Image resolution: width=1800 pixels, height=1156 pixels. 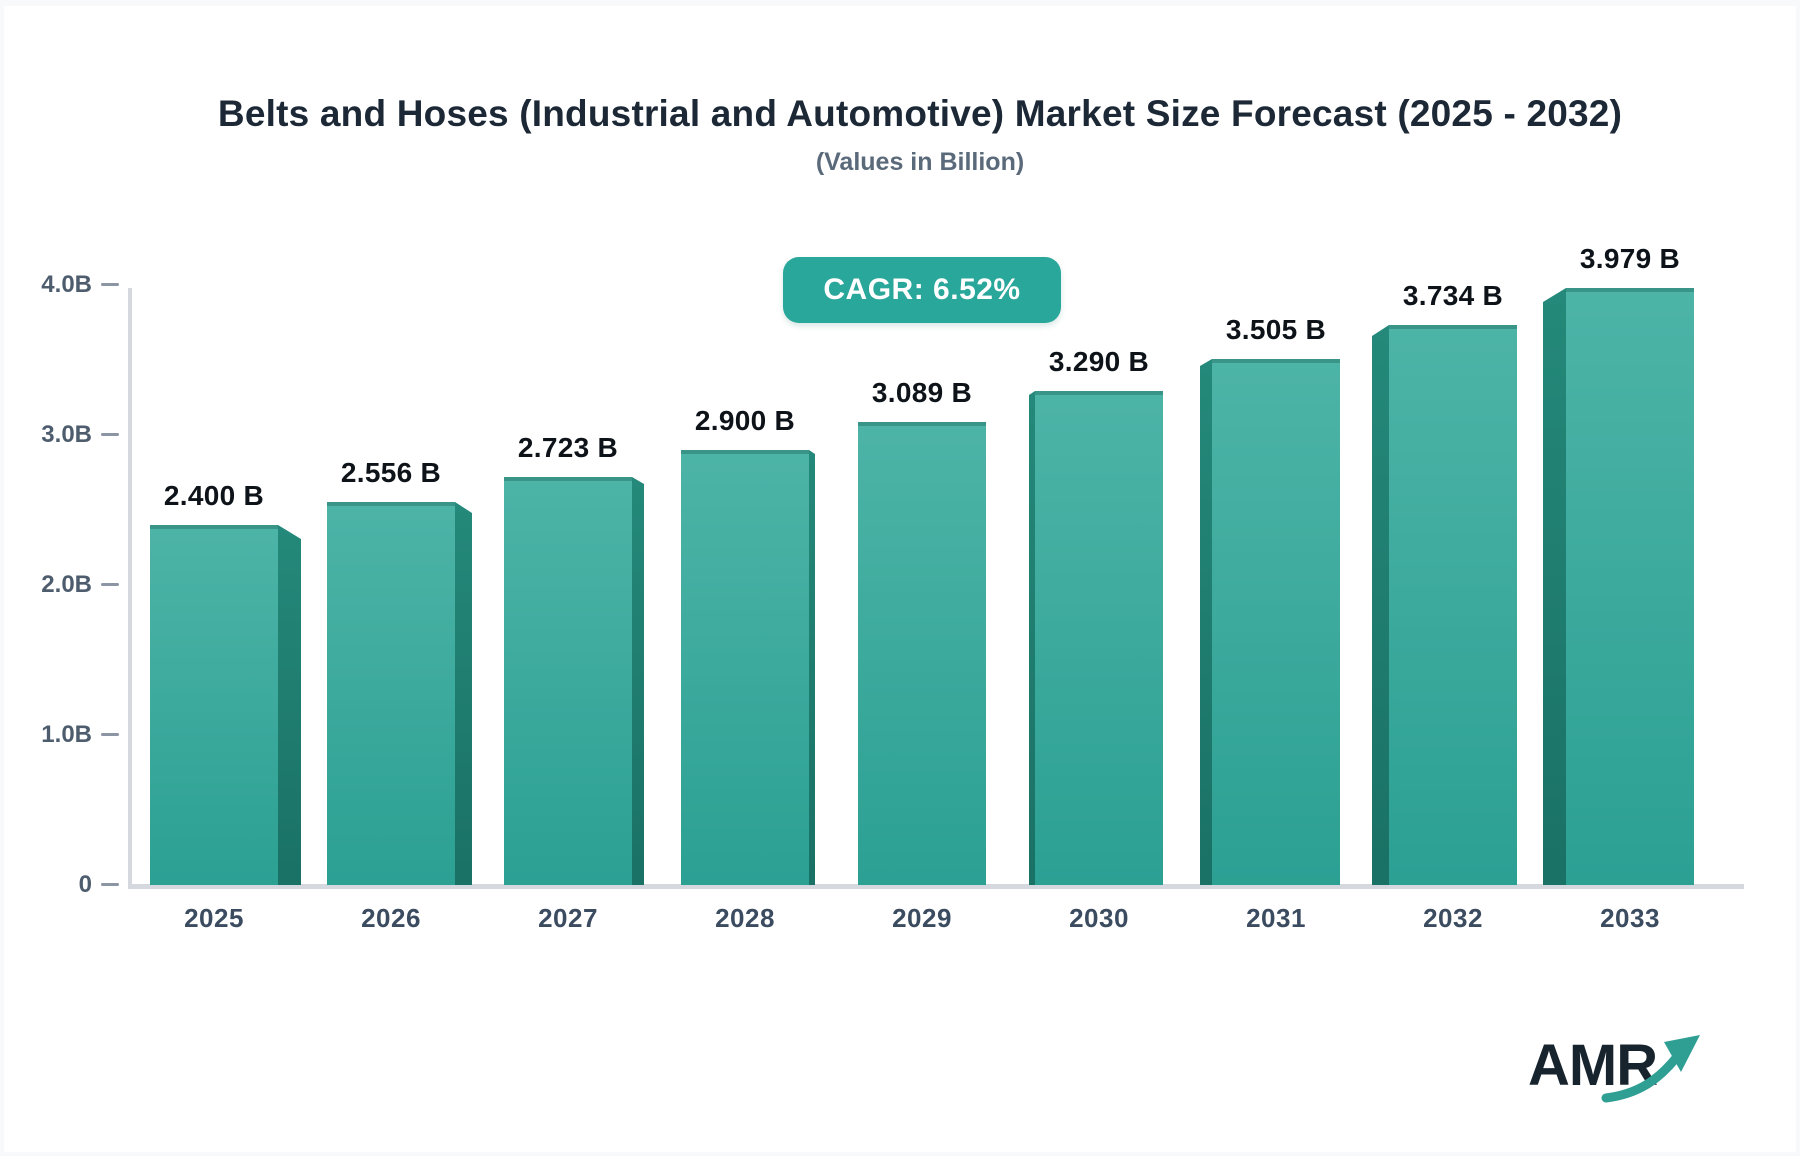 I want to click on bar-2029-face, so click(x=922, y=653).